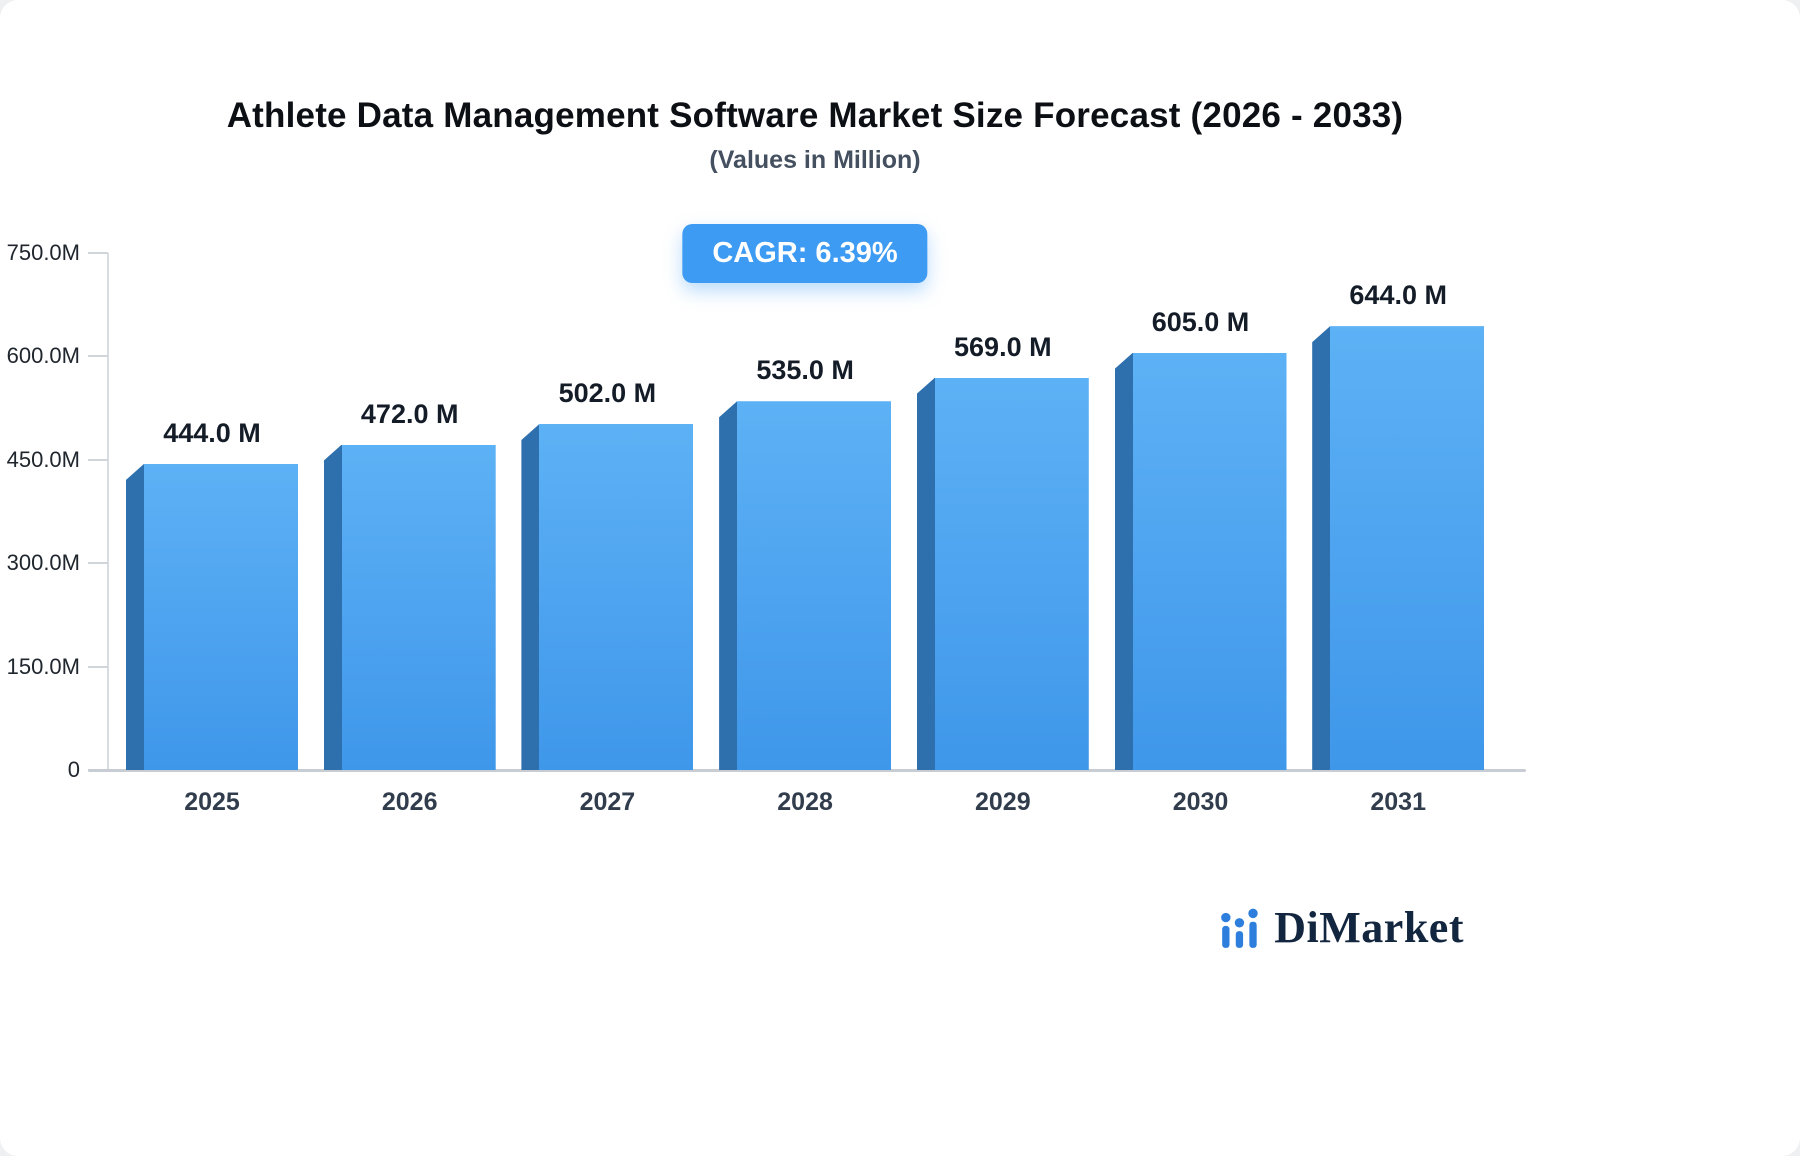  I want to click on y-axis-tick-label: 300.0M, so click(43, 563).